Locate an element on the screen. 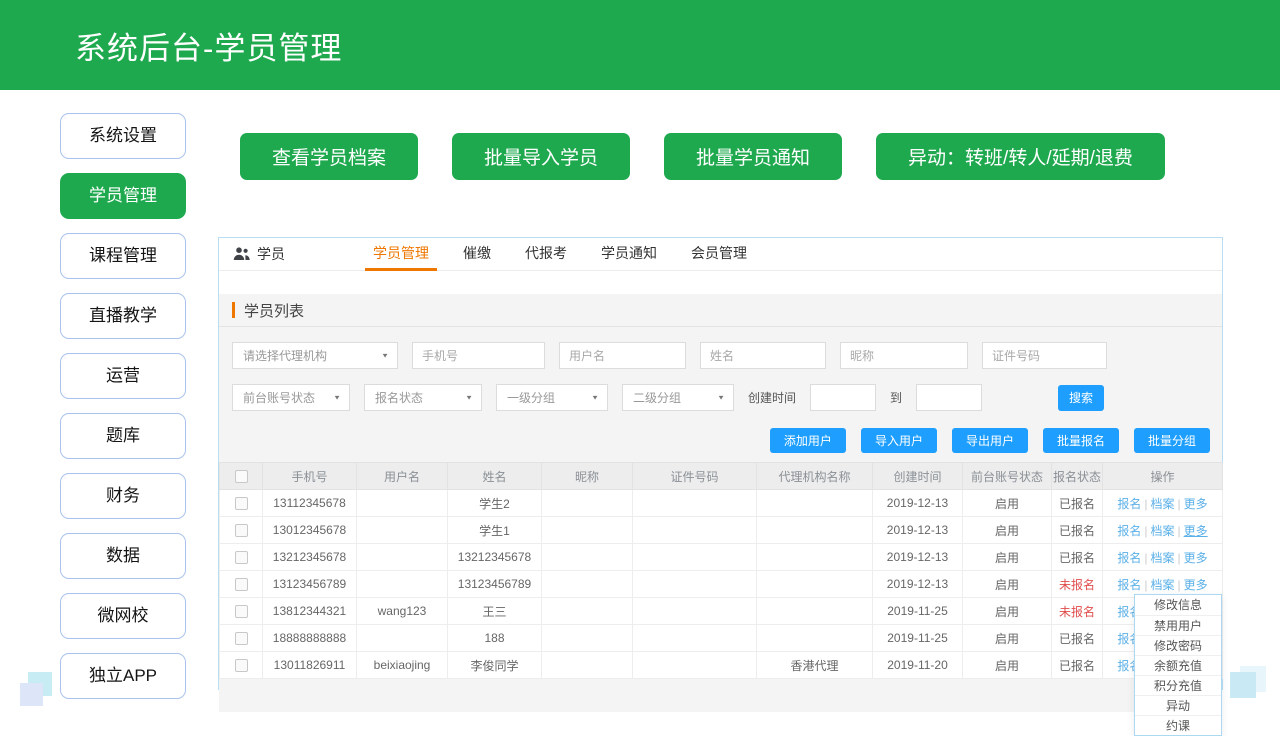  tab: 学员管理 is located at coordinates (401, 254).